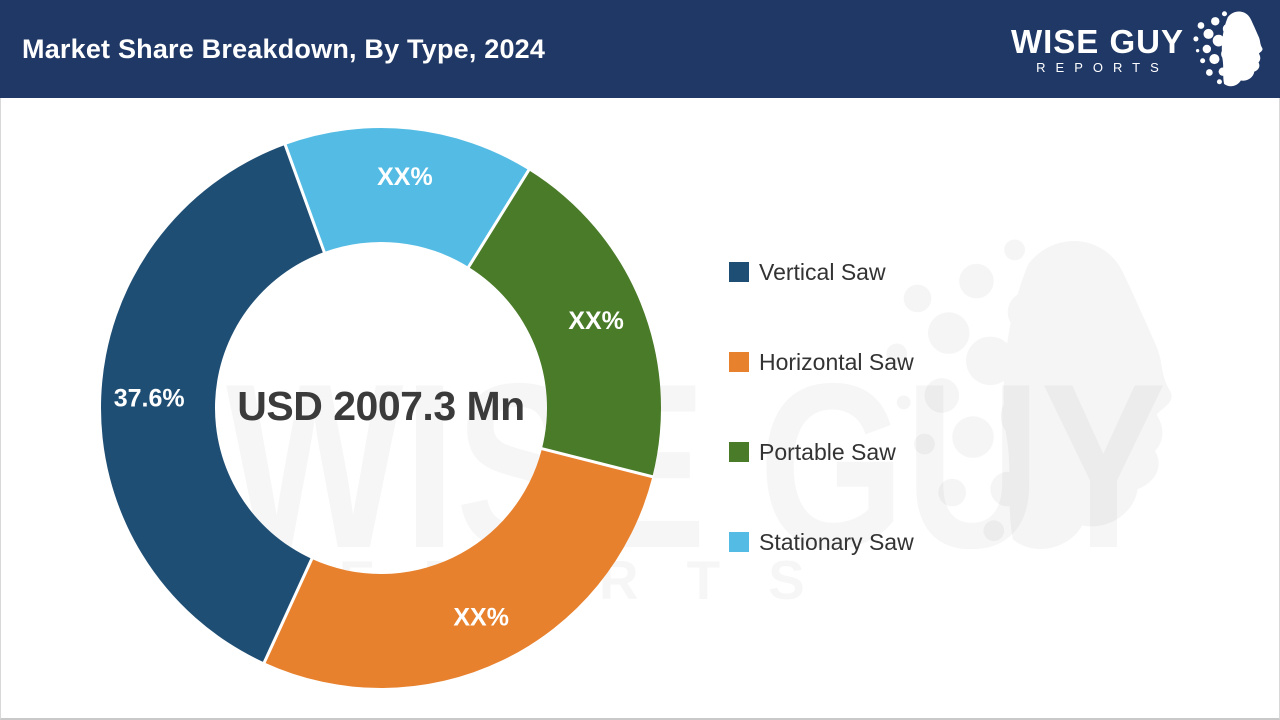 The image size is (1280, 720). I want to click on donut-slice-horizontal-saw, so click(458, 568).